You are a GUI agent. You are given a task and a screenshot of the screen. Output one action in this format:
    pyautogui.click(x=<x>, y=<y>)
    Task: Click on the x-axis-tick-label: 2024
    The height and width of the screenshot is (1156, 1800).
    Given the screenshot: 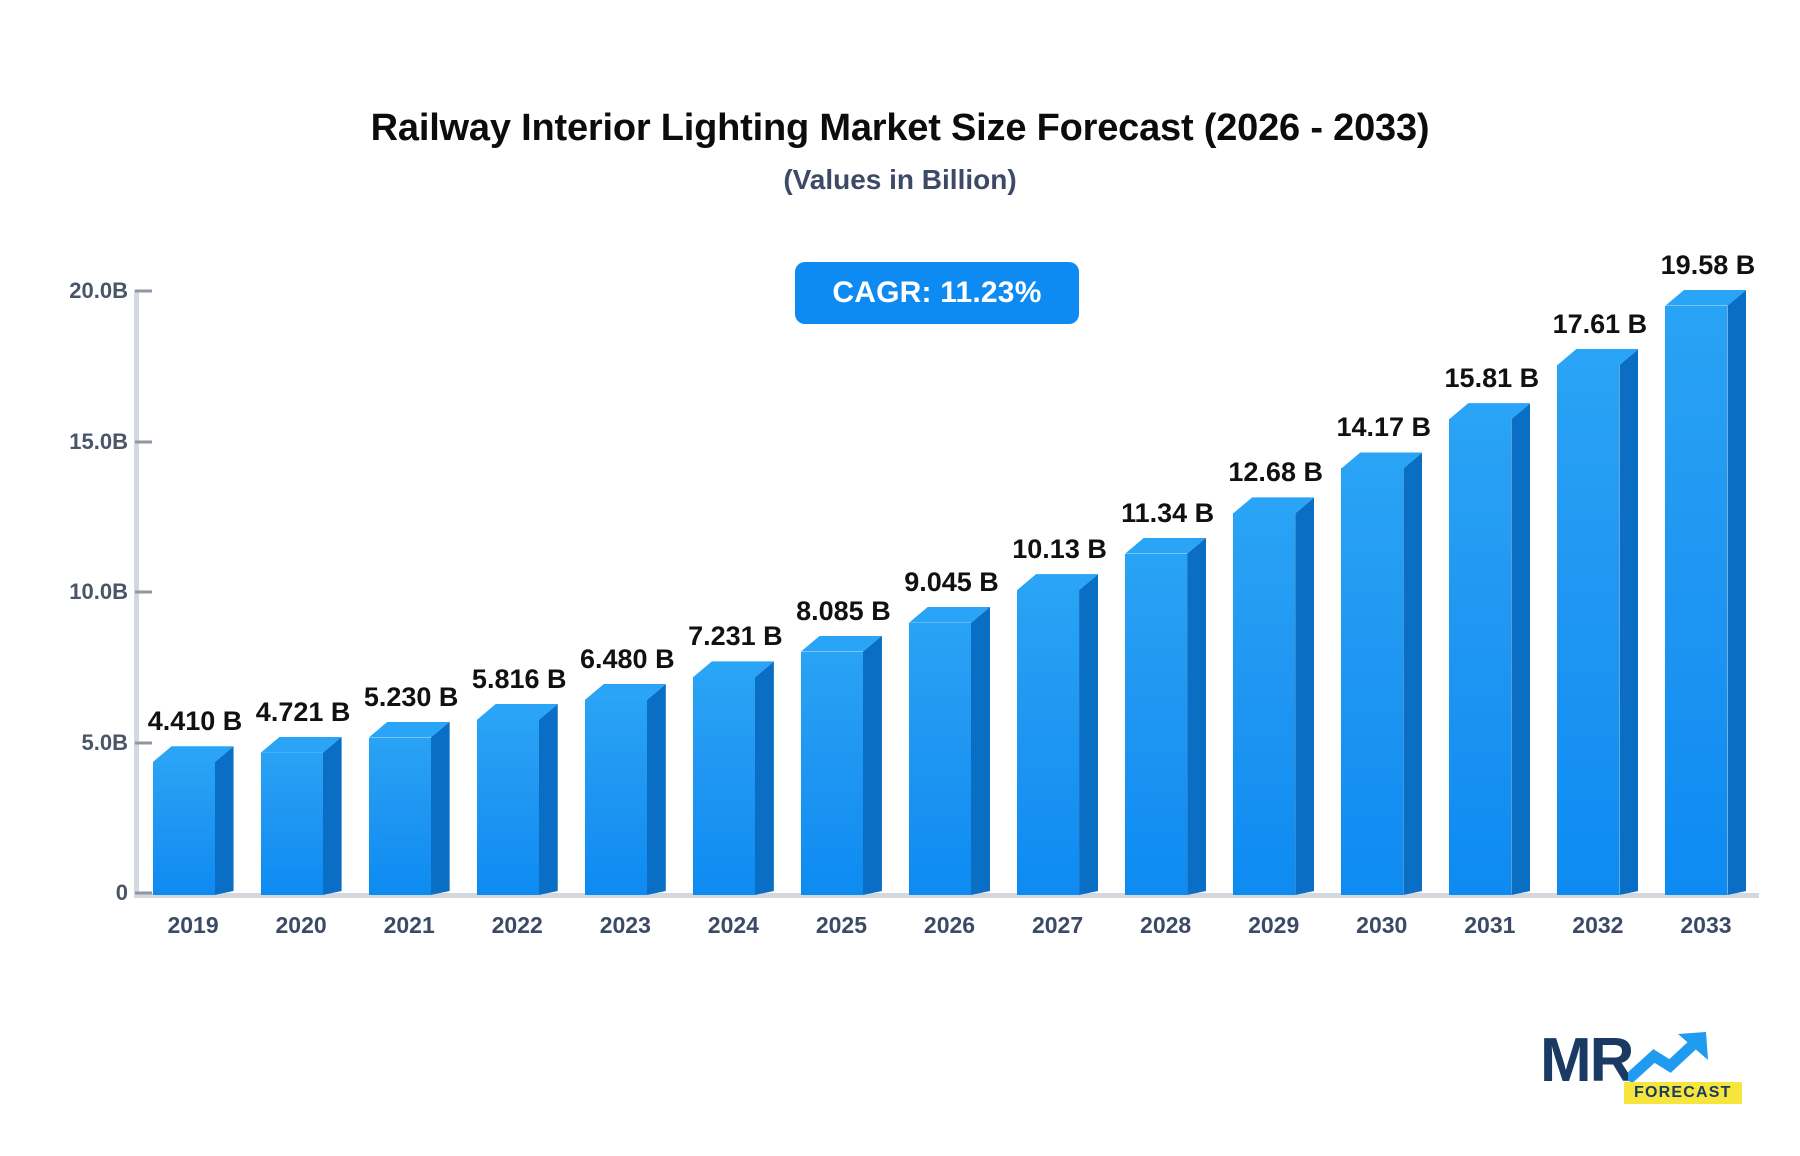 What is the action you would take?
    pyautogui.click(x=733, y=925)
    